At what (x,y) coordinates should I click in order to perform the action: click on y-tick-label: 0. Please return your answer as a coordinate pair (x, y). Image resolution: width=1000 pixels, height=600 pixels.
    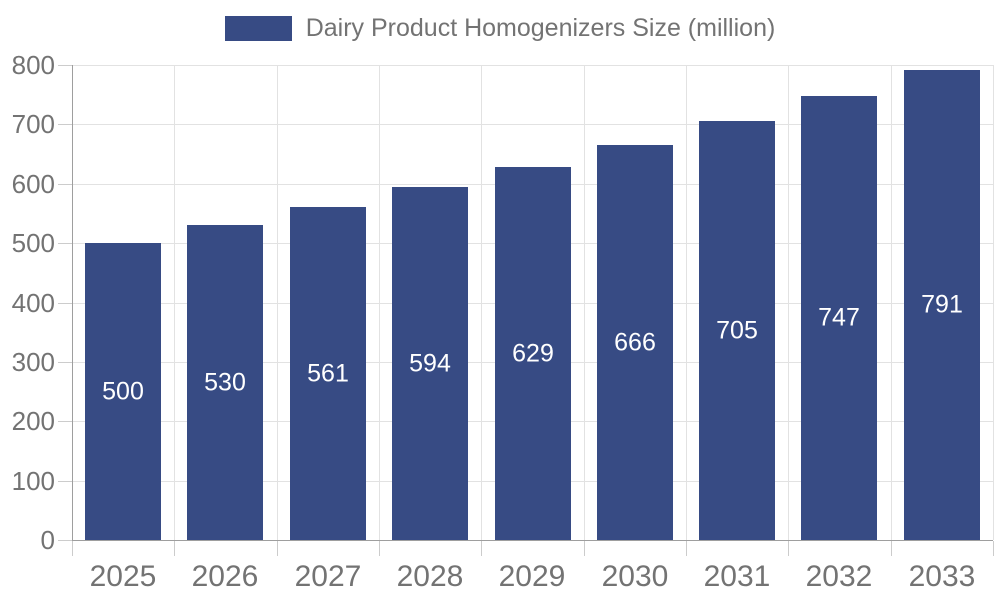
    Looking at the image, I should click on (47, 540).